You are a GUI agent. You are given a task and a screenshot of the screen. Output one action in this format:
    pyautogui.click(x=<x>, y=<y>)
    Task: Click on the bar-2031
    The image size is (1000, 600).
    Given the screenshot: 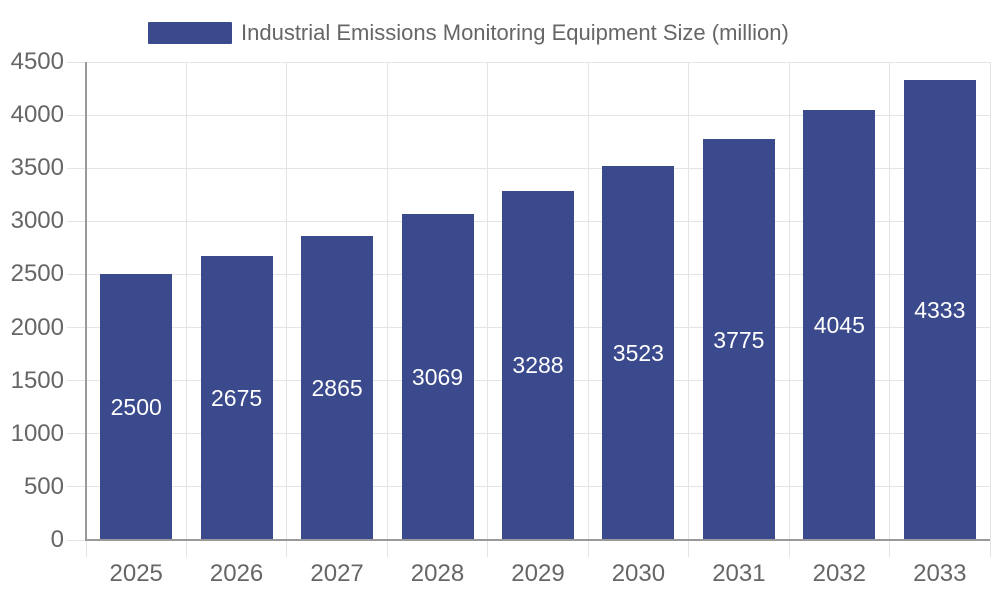 What is the action you would take?
    pyautogui.click(x=738, y=339)
    